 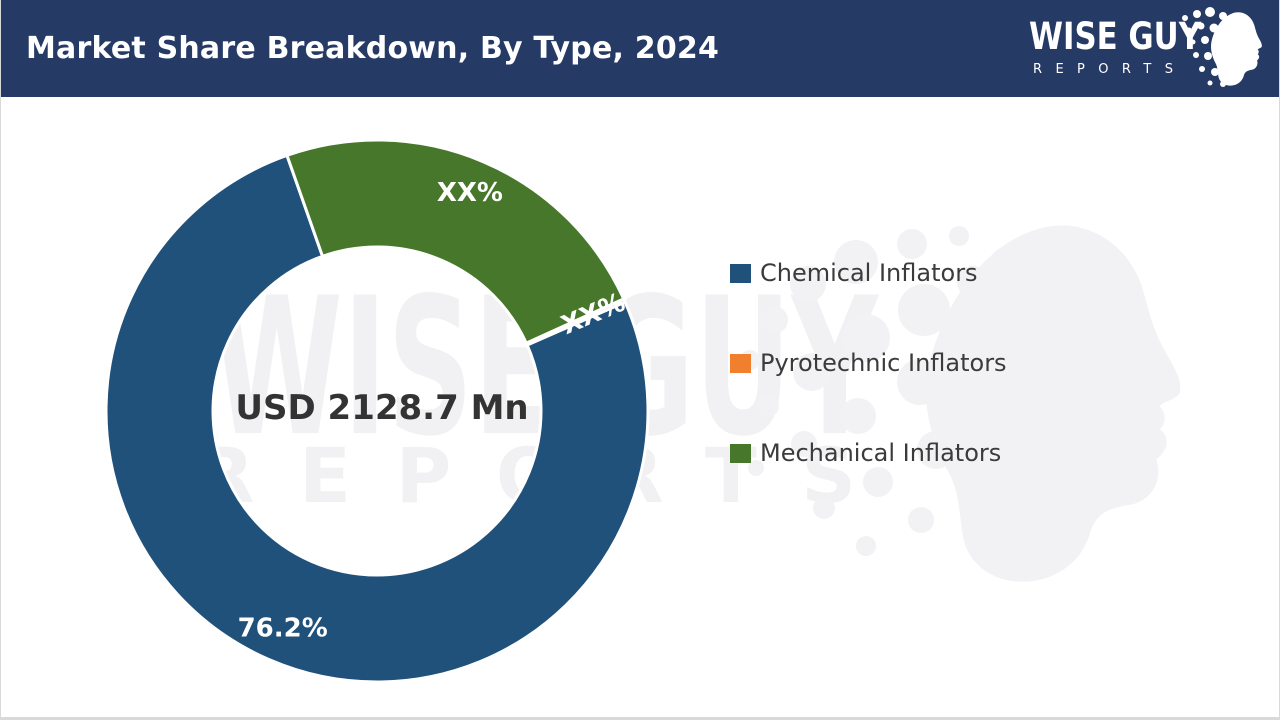 I want to click on wise-guy-logo: WISE GUY REPORTS, so click(x=1146, y=49).